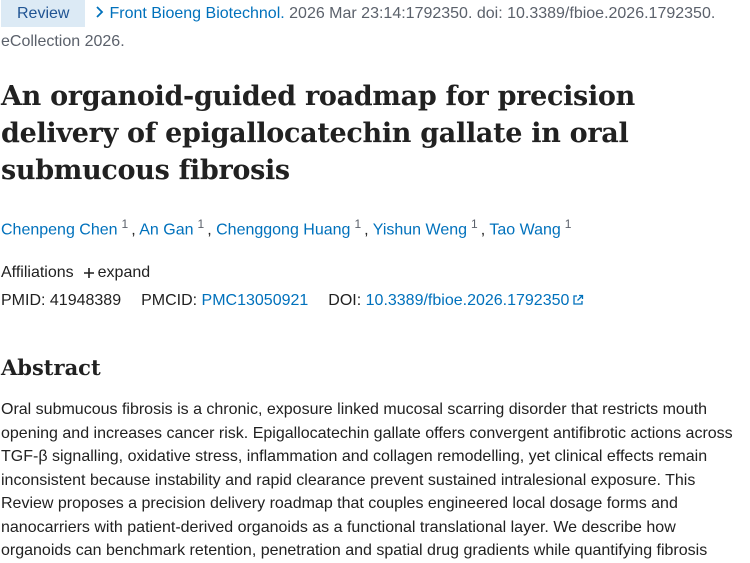 The height and width of the screenshot is (563, 750). Describe the element at coordinates (166, 230) in the screenshot. I see `author-link: An Gan` at that location.